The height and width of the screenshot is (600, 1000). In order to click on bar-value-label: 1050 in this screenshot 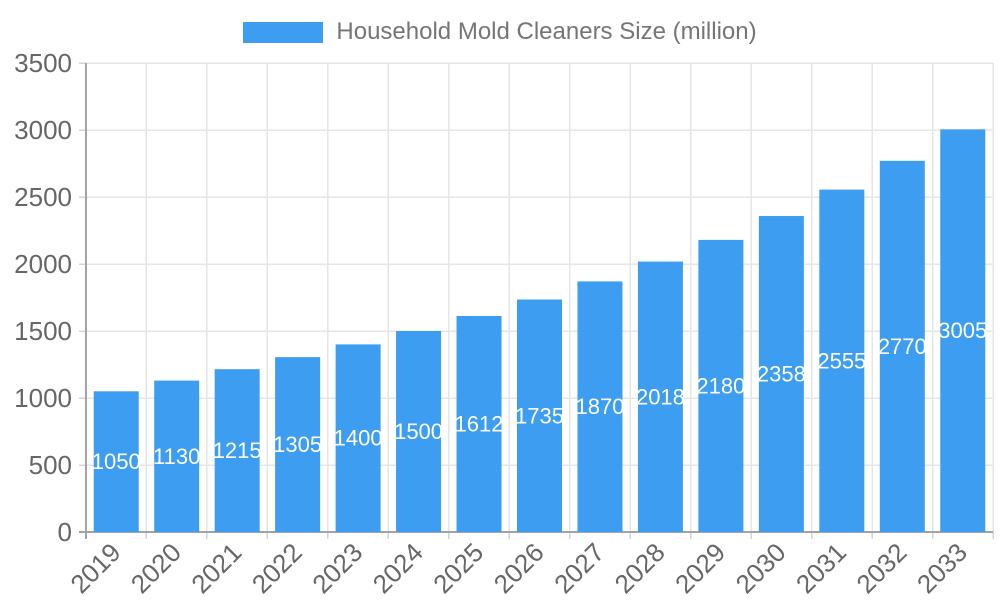, I will do `click(116, 461)`.